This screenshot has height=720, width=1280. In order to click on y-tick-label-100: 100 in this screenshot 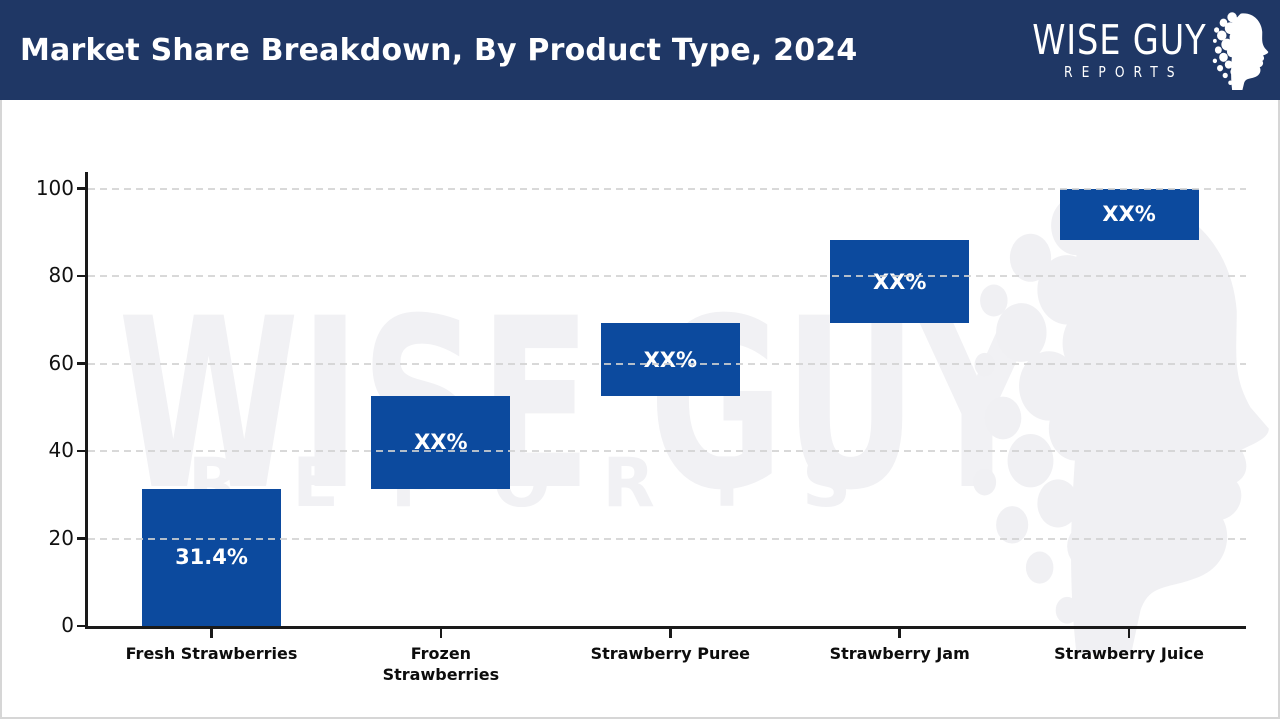, I will do `click(54, 187)`.